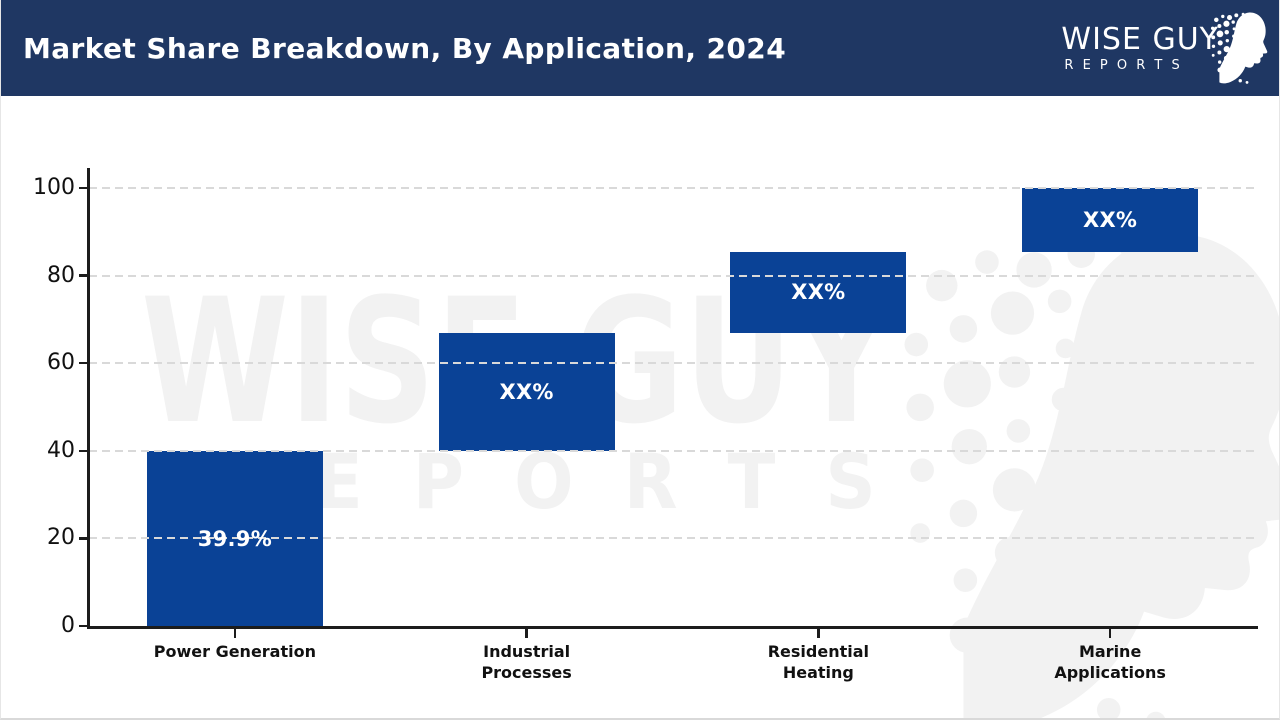 The image size is (1280, 720). I want to click on x-axis-label-marine-applications: Marine Applications, so click(1110, 662).